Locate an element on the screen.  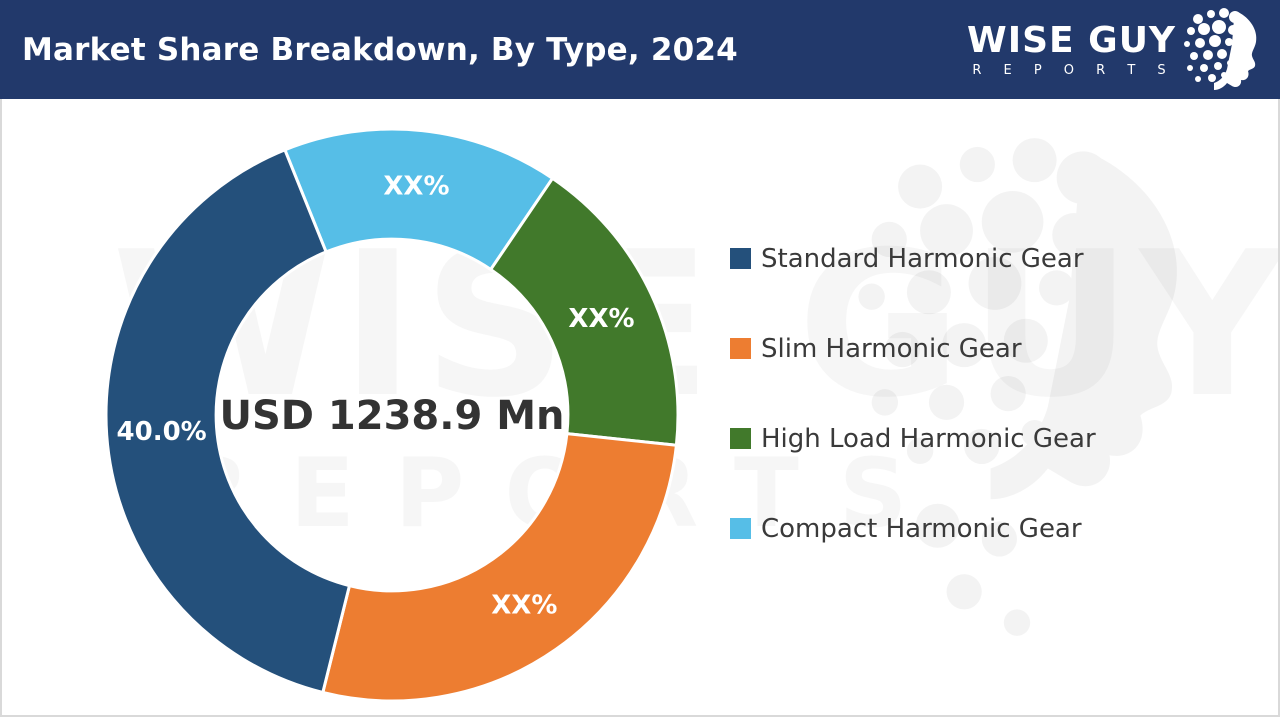
legend-label: Compact Harmonic Gear is located at coordinates (921, 528).